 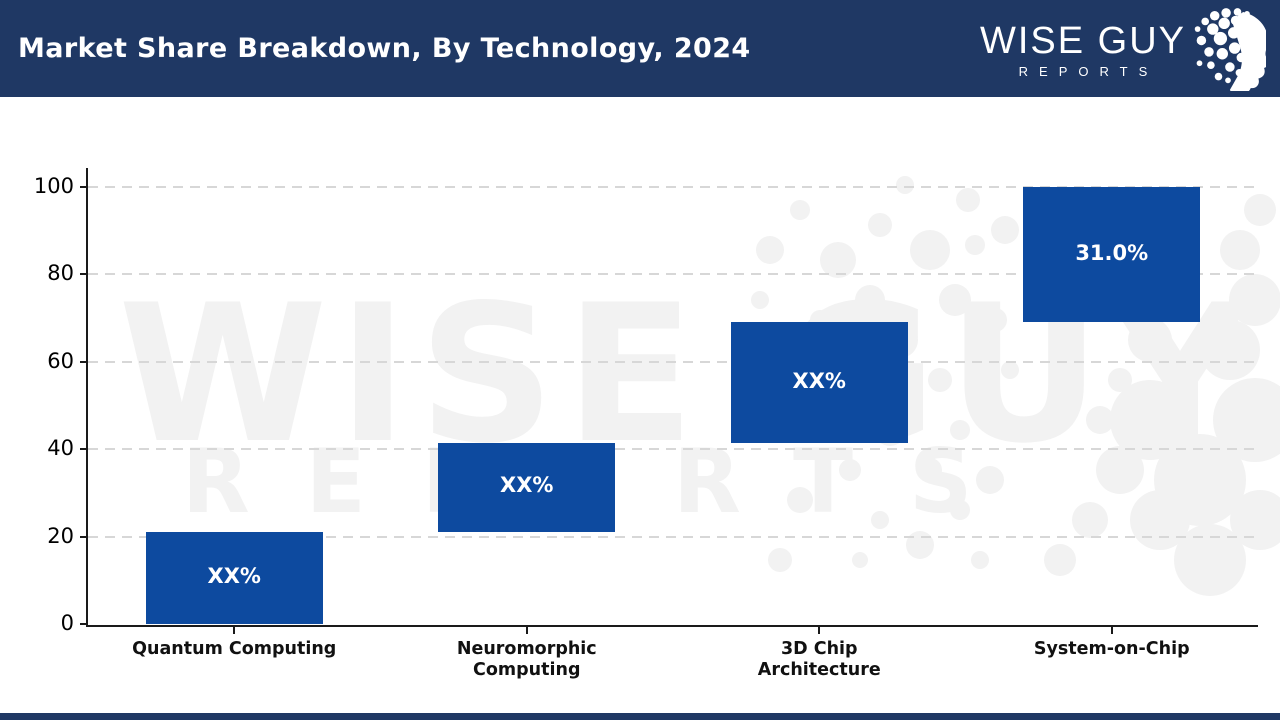 I want to click on footer-bar, so click(x=640, y=716).